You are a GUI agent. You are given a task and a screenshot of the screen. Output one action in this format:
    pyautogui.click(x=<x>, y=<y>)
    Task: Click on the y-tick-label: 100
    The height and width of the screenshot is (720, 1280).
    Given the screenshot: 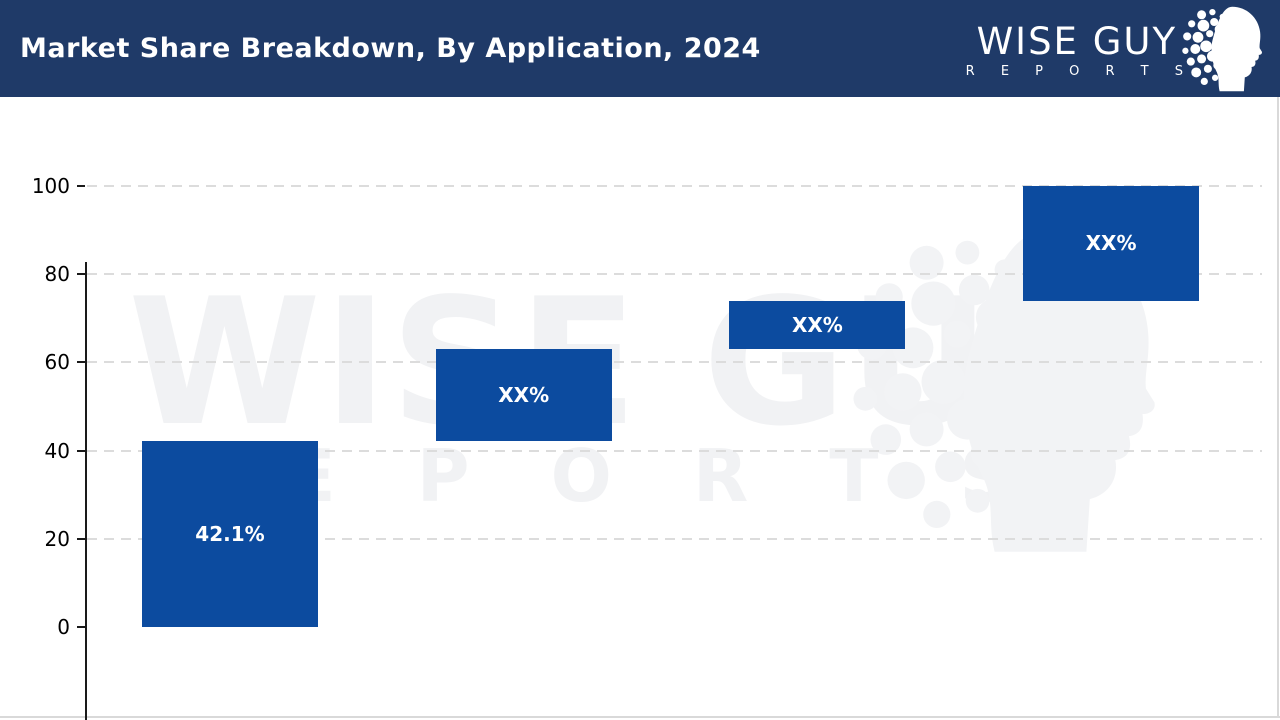 What is the action you would take?
    pyautogui.click(x=50, y=186)
    